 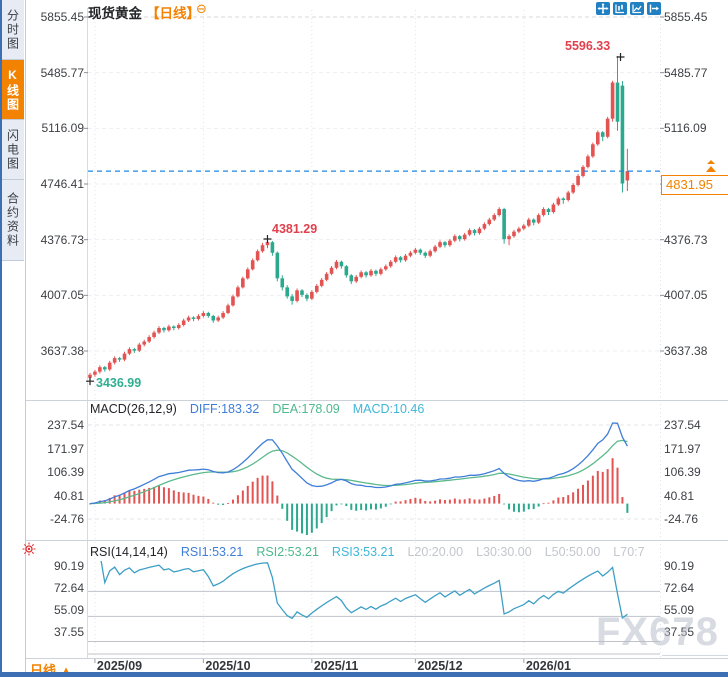 I want to click on symbol-title: 现货黄金, so click(x=115, y=13).